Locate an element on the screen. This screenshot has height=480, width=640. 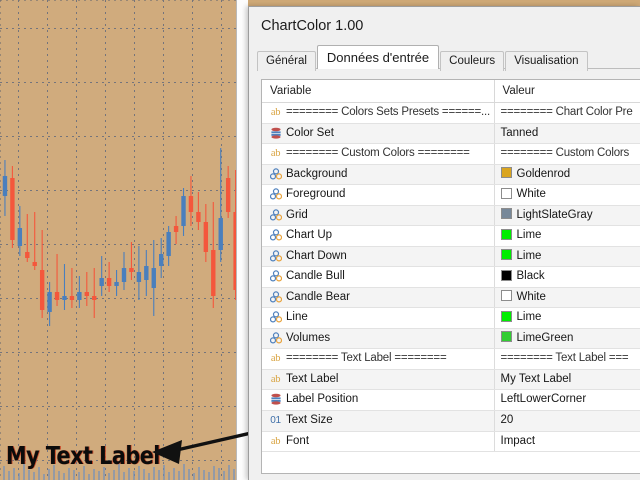
value-label: LeftLowerCorner is located at coordinates (543, 399).